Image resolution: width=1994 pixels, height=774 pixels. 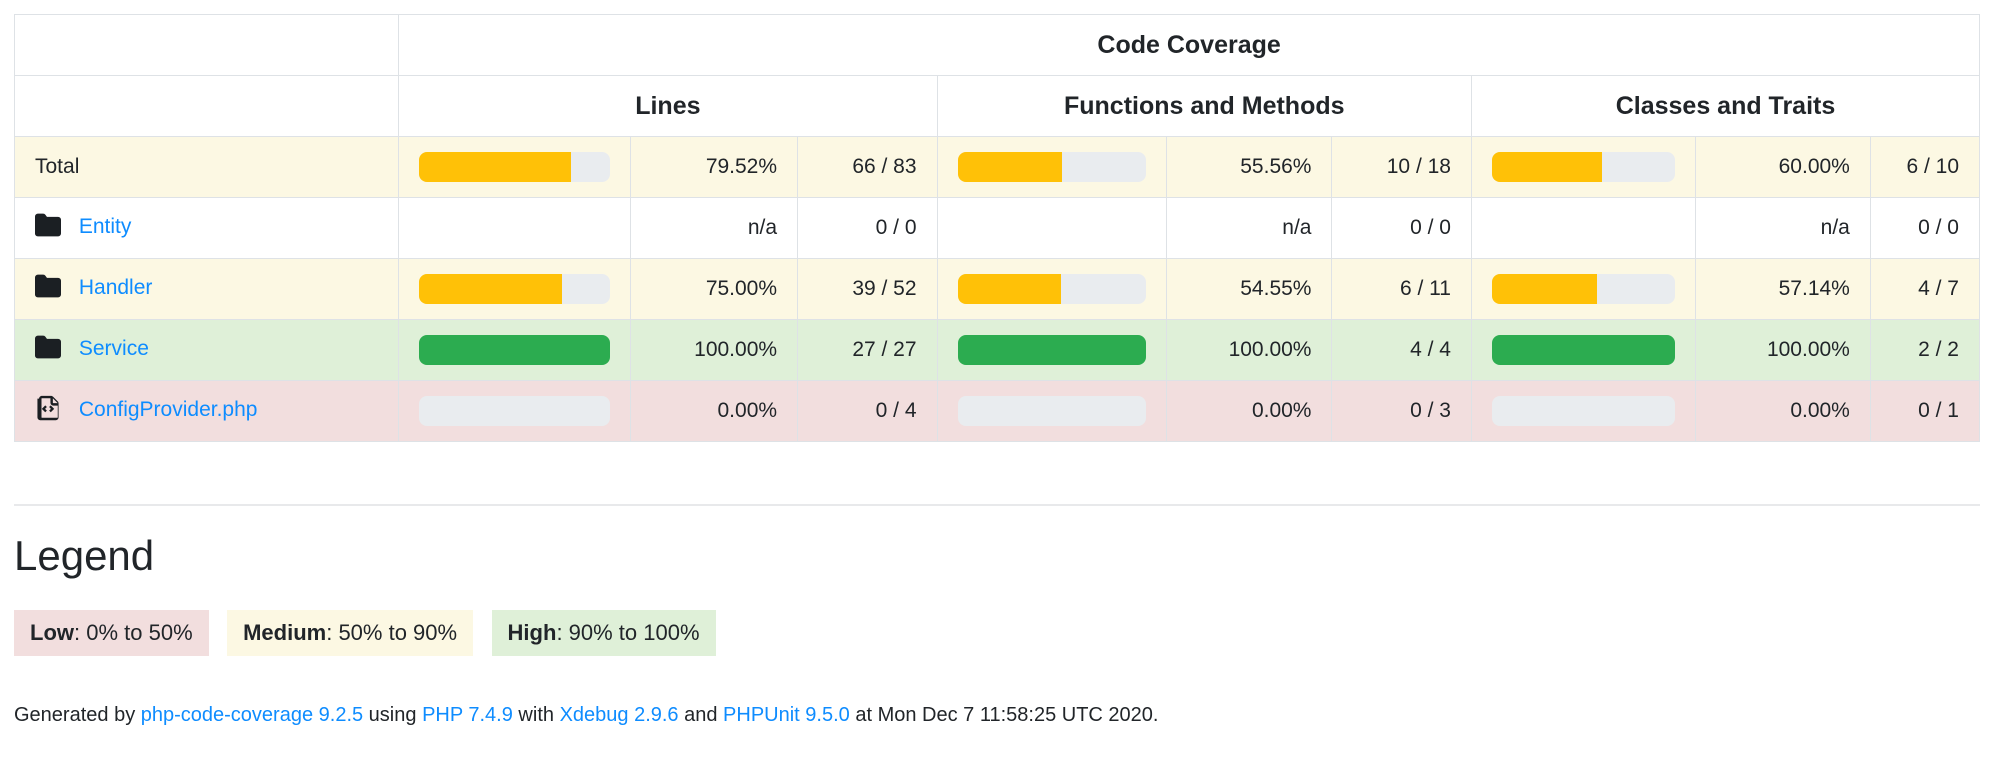 What do you see at coordinates (1925, 228) in the screenshot?
I see `classes-ratio: 0 / 0` at bounding box center [1925, 228].